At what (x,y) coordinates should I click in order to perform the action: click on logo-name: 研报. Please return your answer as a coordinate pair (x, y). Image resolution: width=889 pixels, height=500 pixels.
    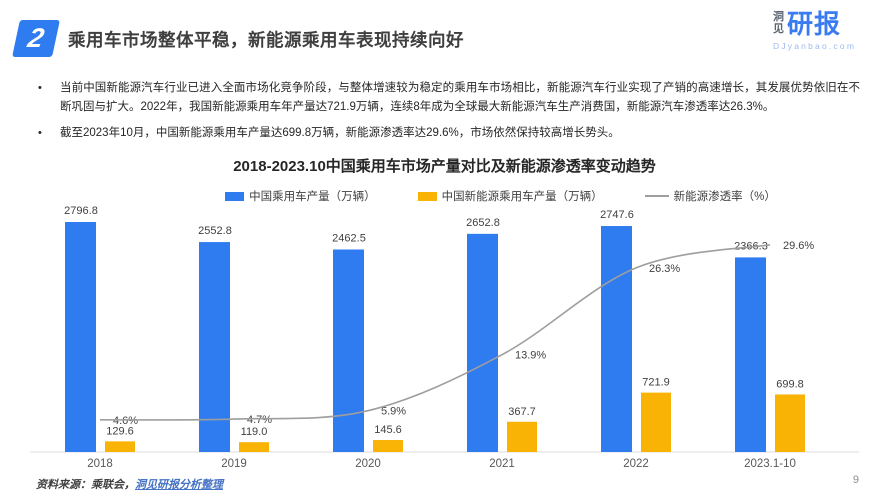
    Looking at the image, I should click on (814, 24).